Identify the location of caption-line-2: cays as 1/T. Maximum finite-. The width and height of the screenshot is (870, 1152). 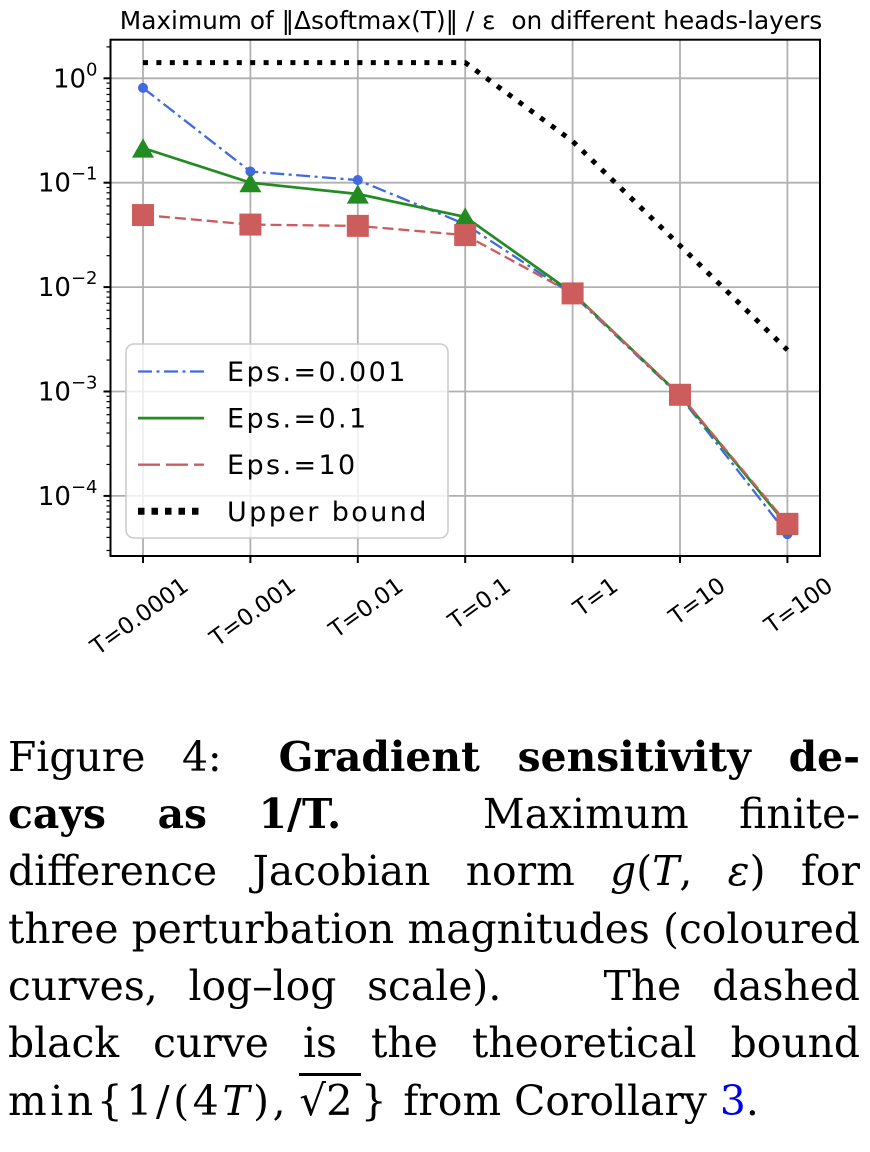
(434, 814).